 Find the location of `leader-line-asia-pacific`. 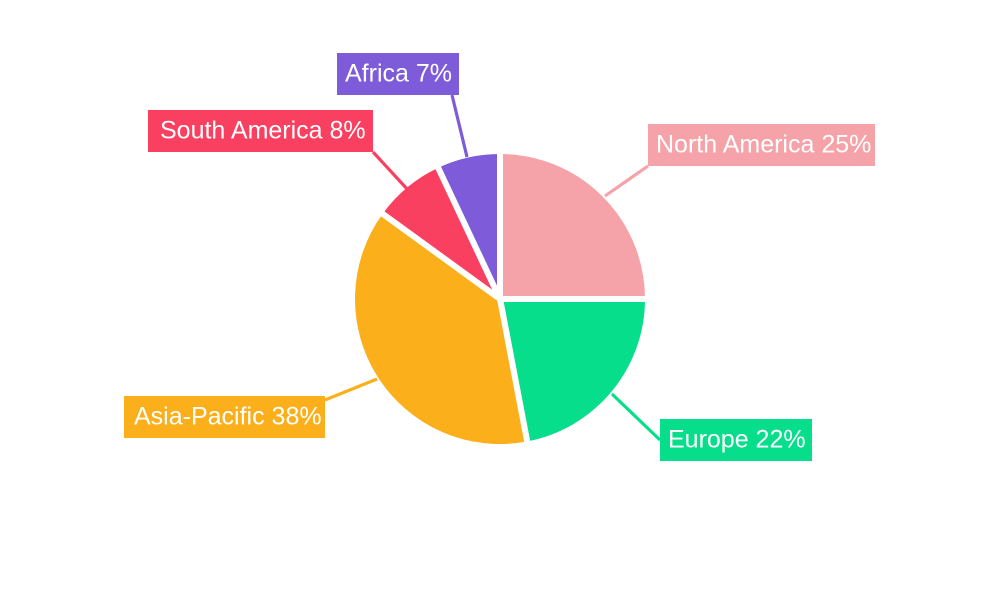

leader-line-asia-pacific is located at coordinates (351, 389).